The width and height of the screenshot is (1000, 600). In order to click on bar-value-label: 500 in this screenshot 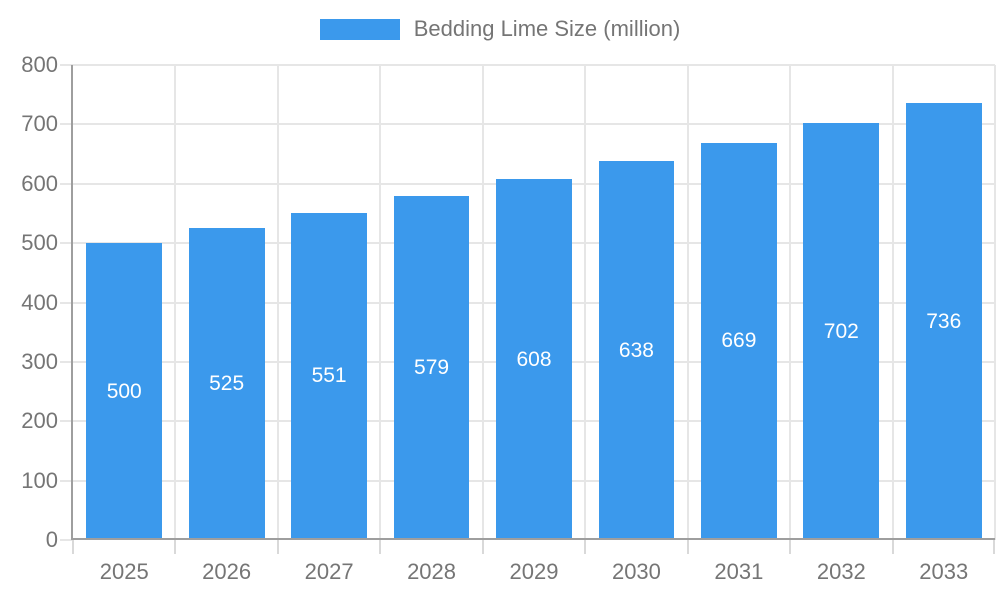, I will do `click(124, 391)`.